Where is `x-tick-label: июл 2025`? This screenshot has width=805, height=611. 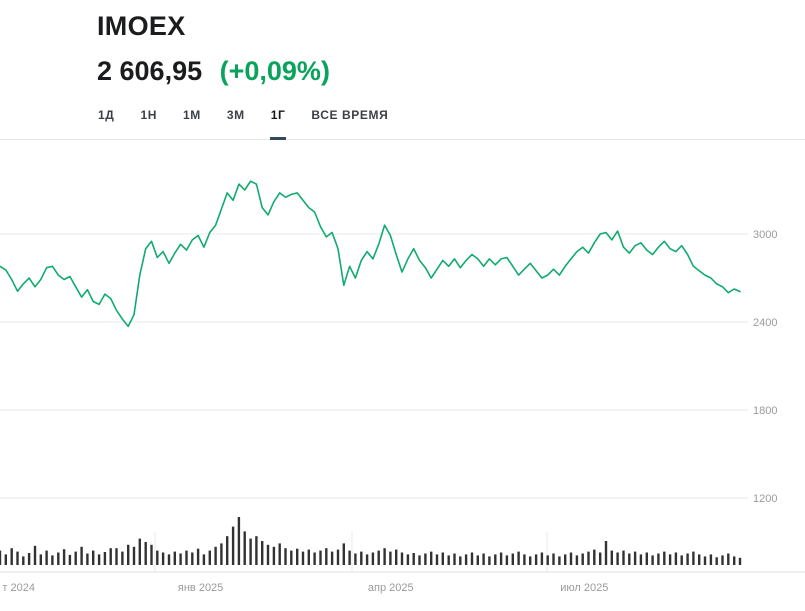
x-tick-label: июл 2025 is located at coordinates (584, 588).